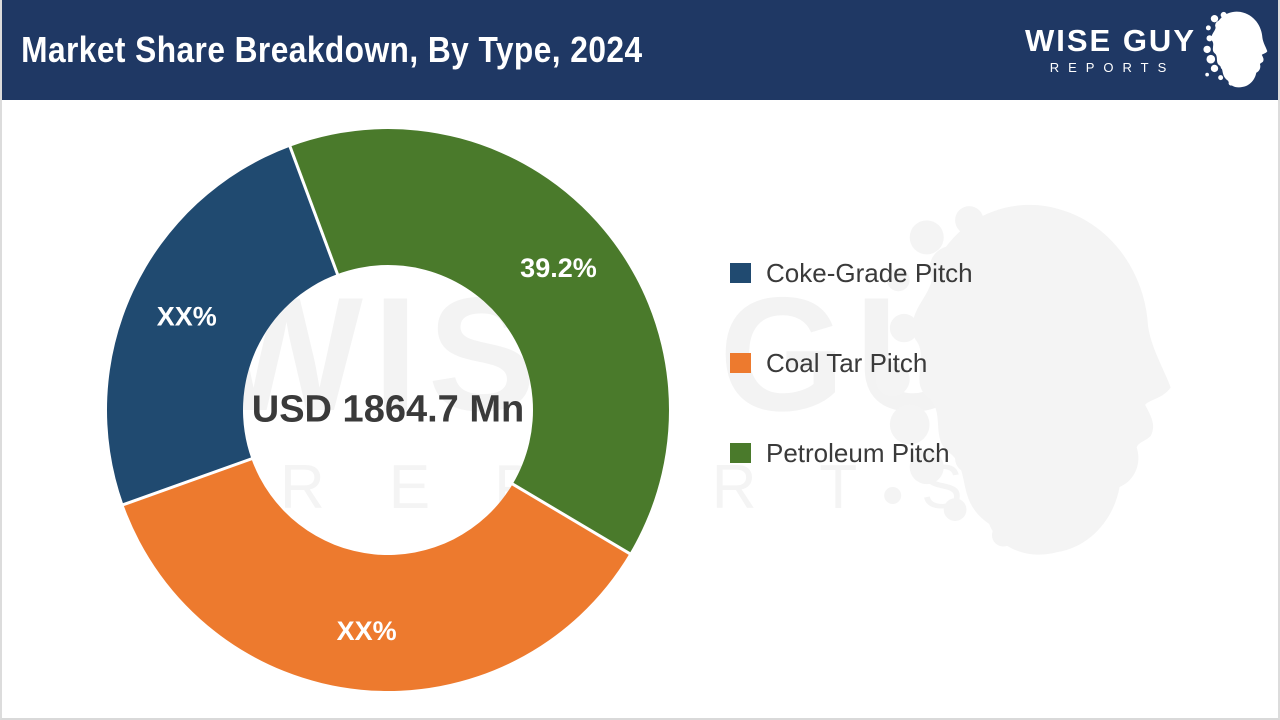 The image size is (1280, 720). I want to click on legend-swatch-coal-tar-pitch, so click(740, 363).